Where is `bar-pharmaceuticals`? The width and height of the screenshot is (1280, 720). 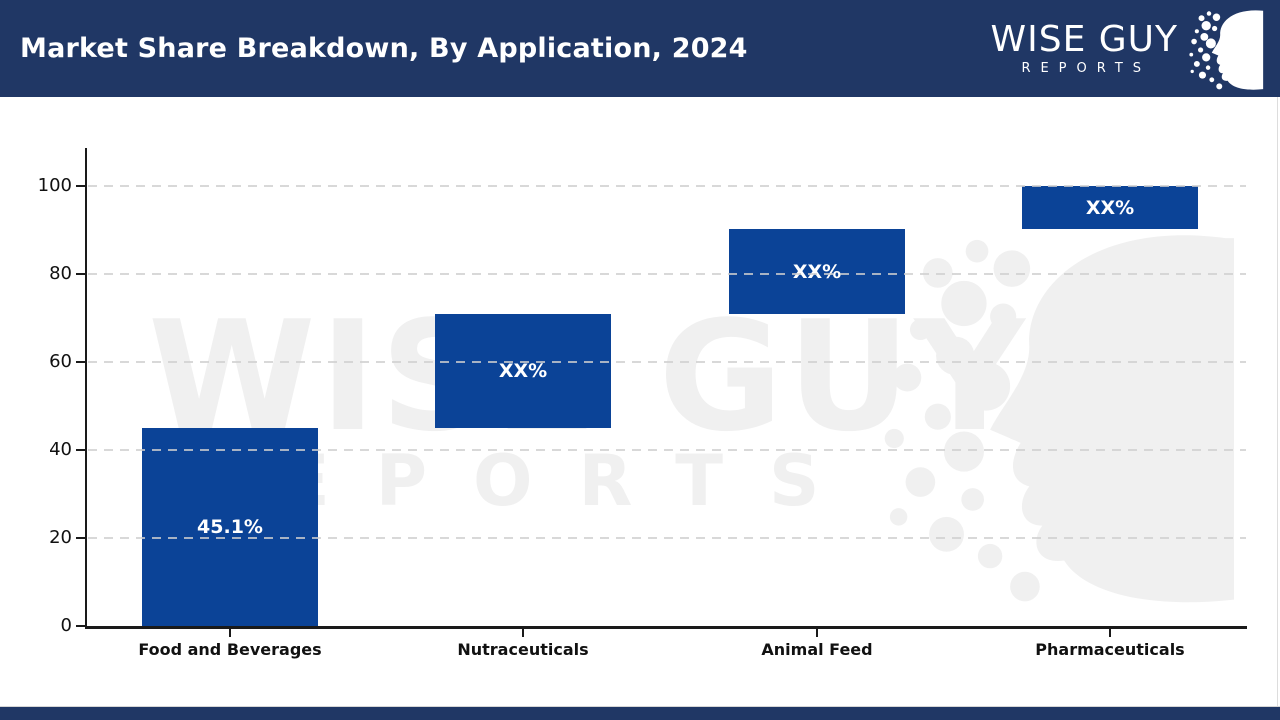 bar-pharmaceuticals is located at coordinates (1110, 208).